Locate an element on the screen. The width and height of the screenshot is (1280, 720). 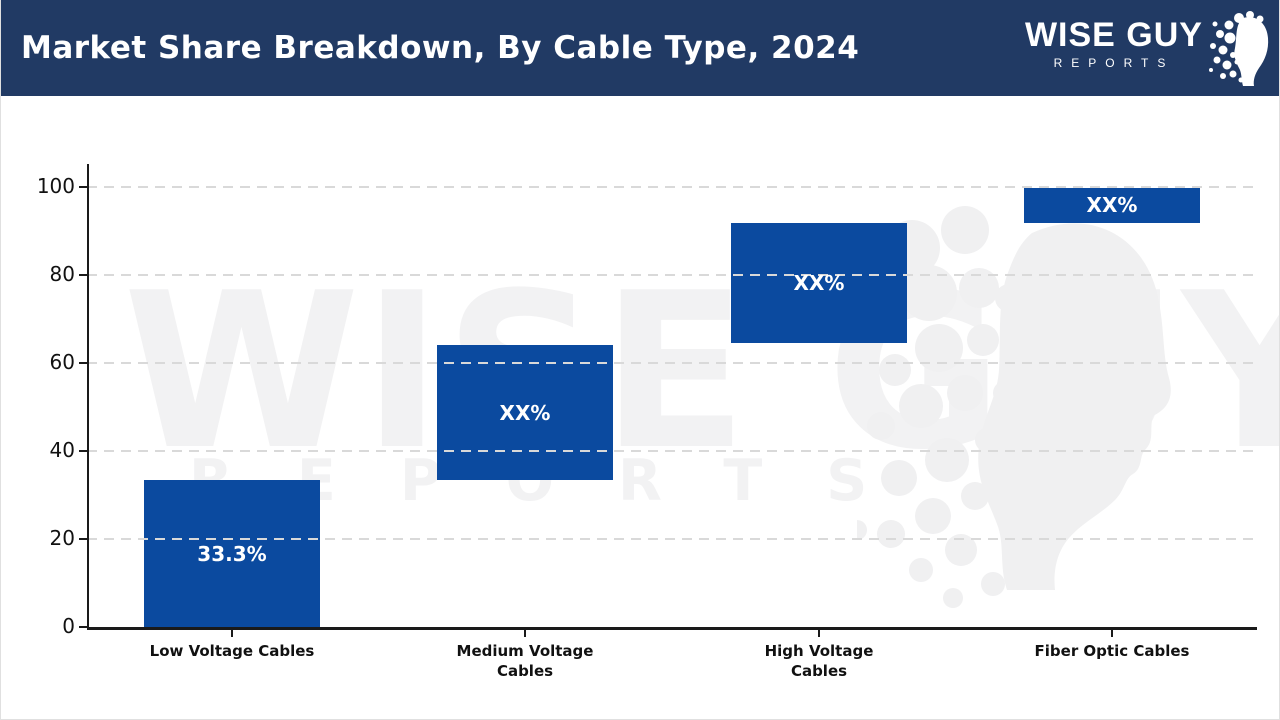
x-axis-category-label: Low Voltage Cables is located at coordinates (232, 651).